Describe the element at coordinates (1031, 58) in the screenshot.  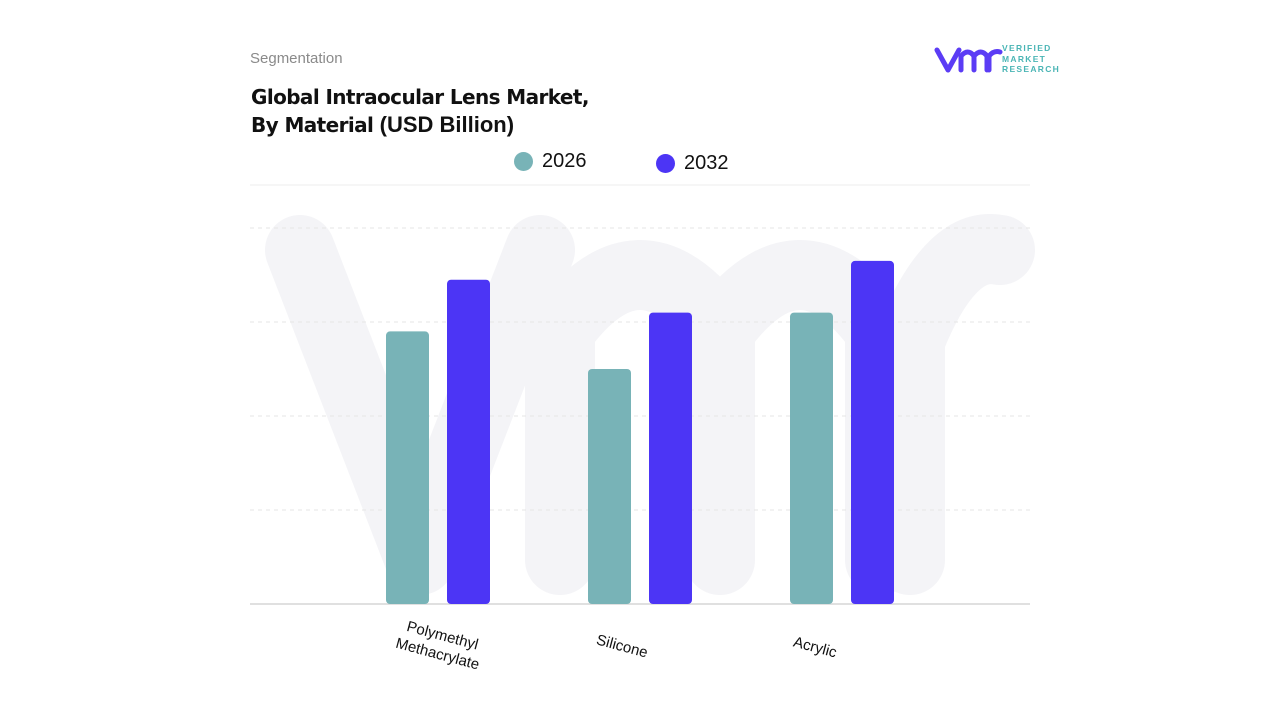
I see `logo-text: VERIFIED MARKET RESEARCH` at that location.